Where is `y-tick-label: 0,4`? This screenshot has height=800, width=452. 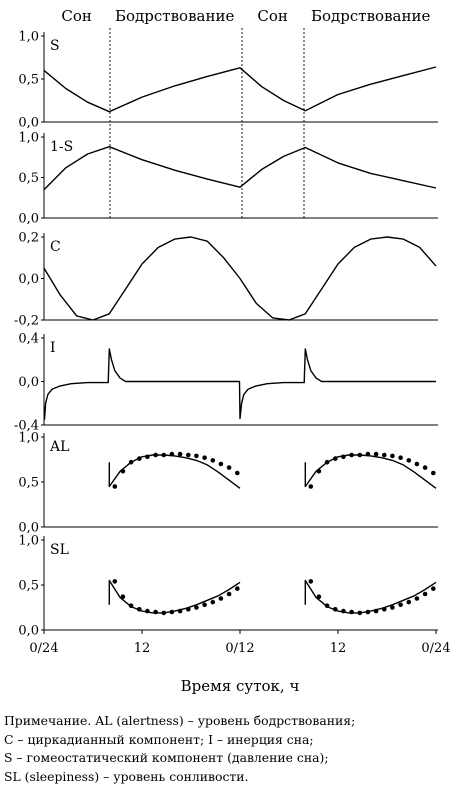 y-tick-label: 0,4 is located at coordinates (28, 339).